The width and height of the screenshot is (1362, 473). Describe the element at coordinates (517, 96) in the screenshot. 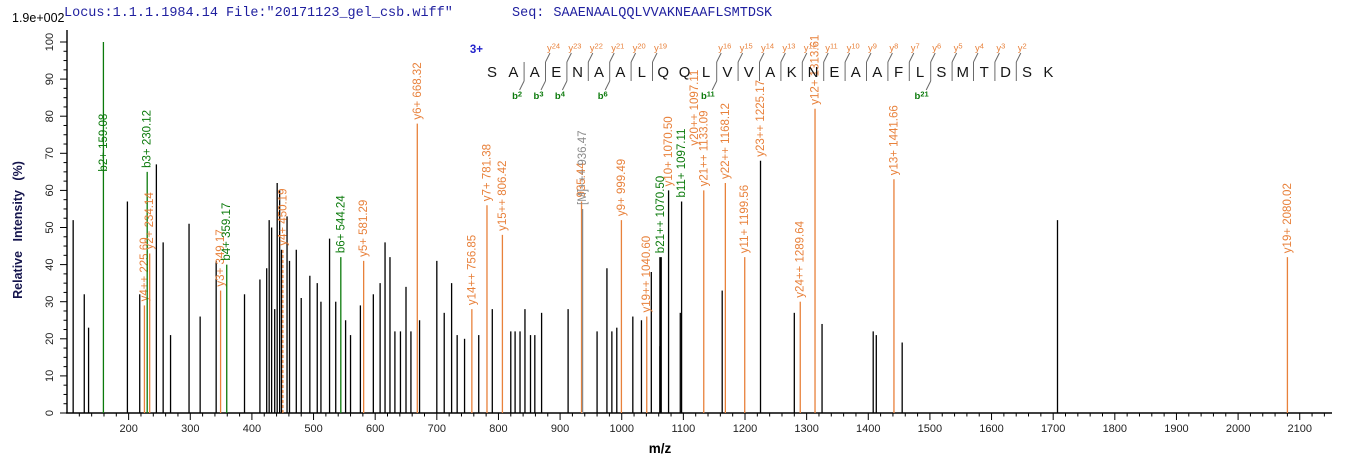

I see `fragment-b-ion-label: b2` at that location.